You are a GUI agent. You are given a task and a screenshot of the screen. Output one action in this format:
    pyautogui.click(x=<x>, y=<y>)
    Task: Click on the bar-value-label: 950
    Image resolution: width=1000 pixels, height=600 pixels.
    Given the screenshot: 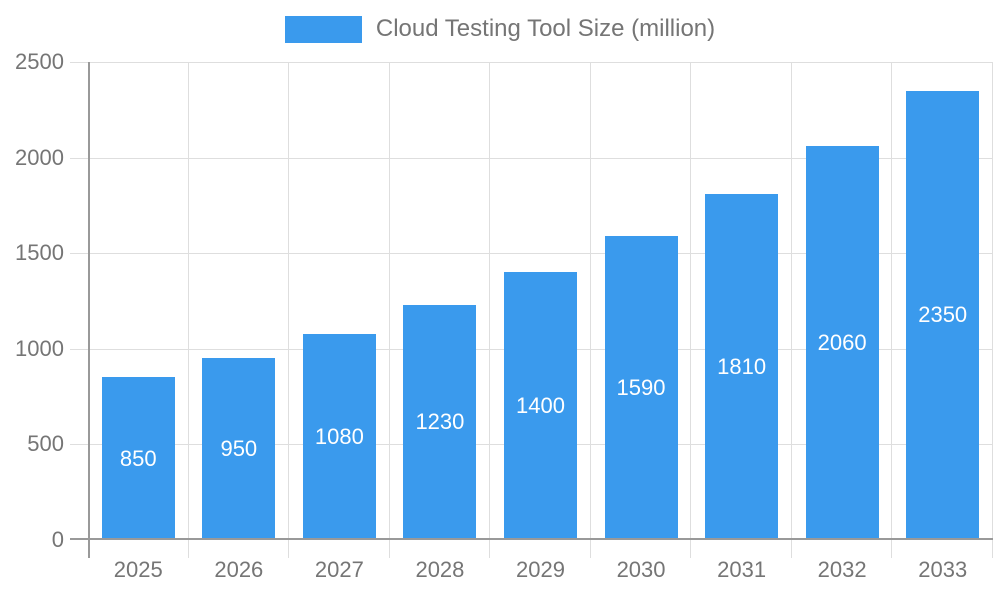 What is the action you would take?
    pyautogui.click(x=239, y=449)
    